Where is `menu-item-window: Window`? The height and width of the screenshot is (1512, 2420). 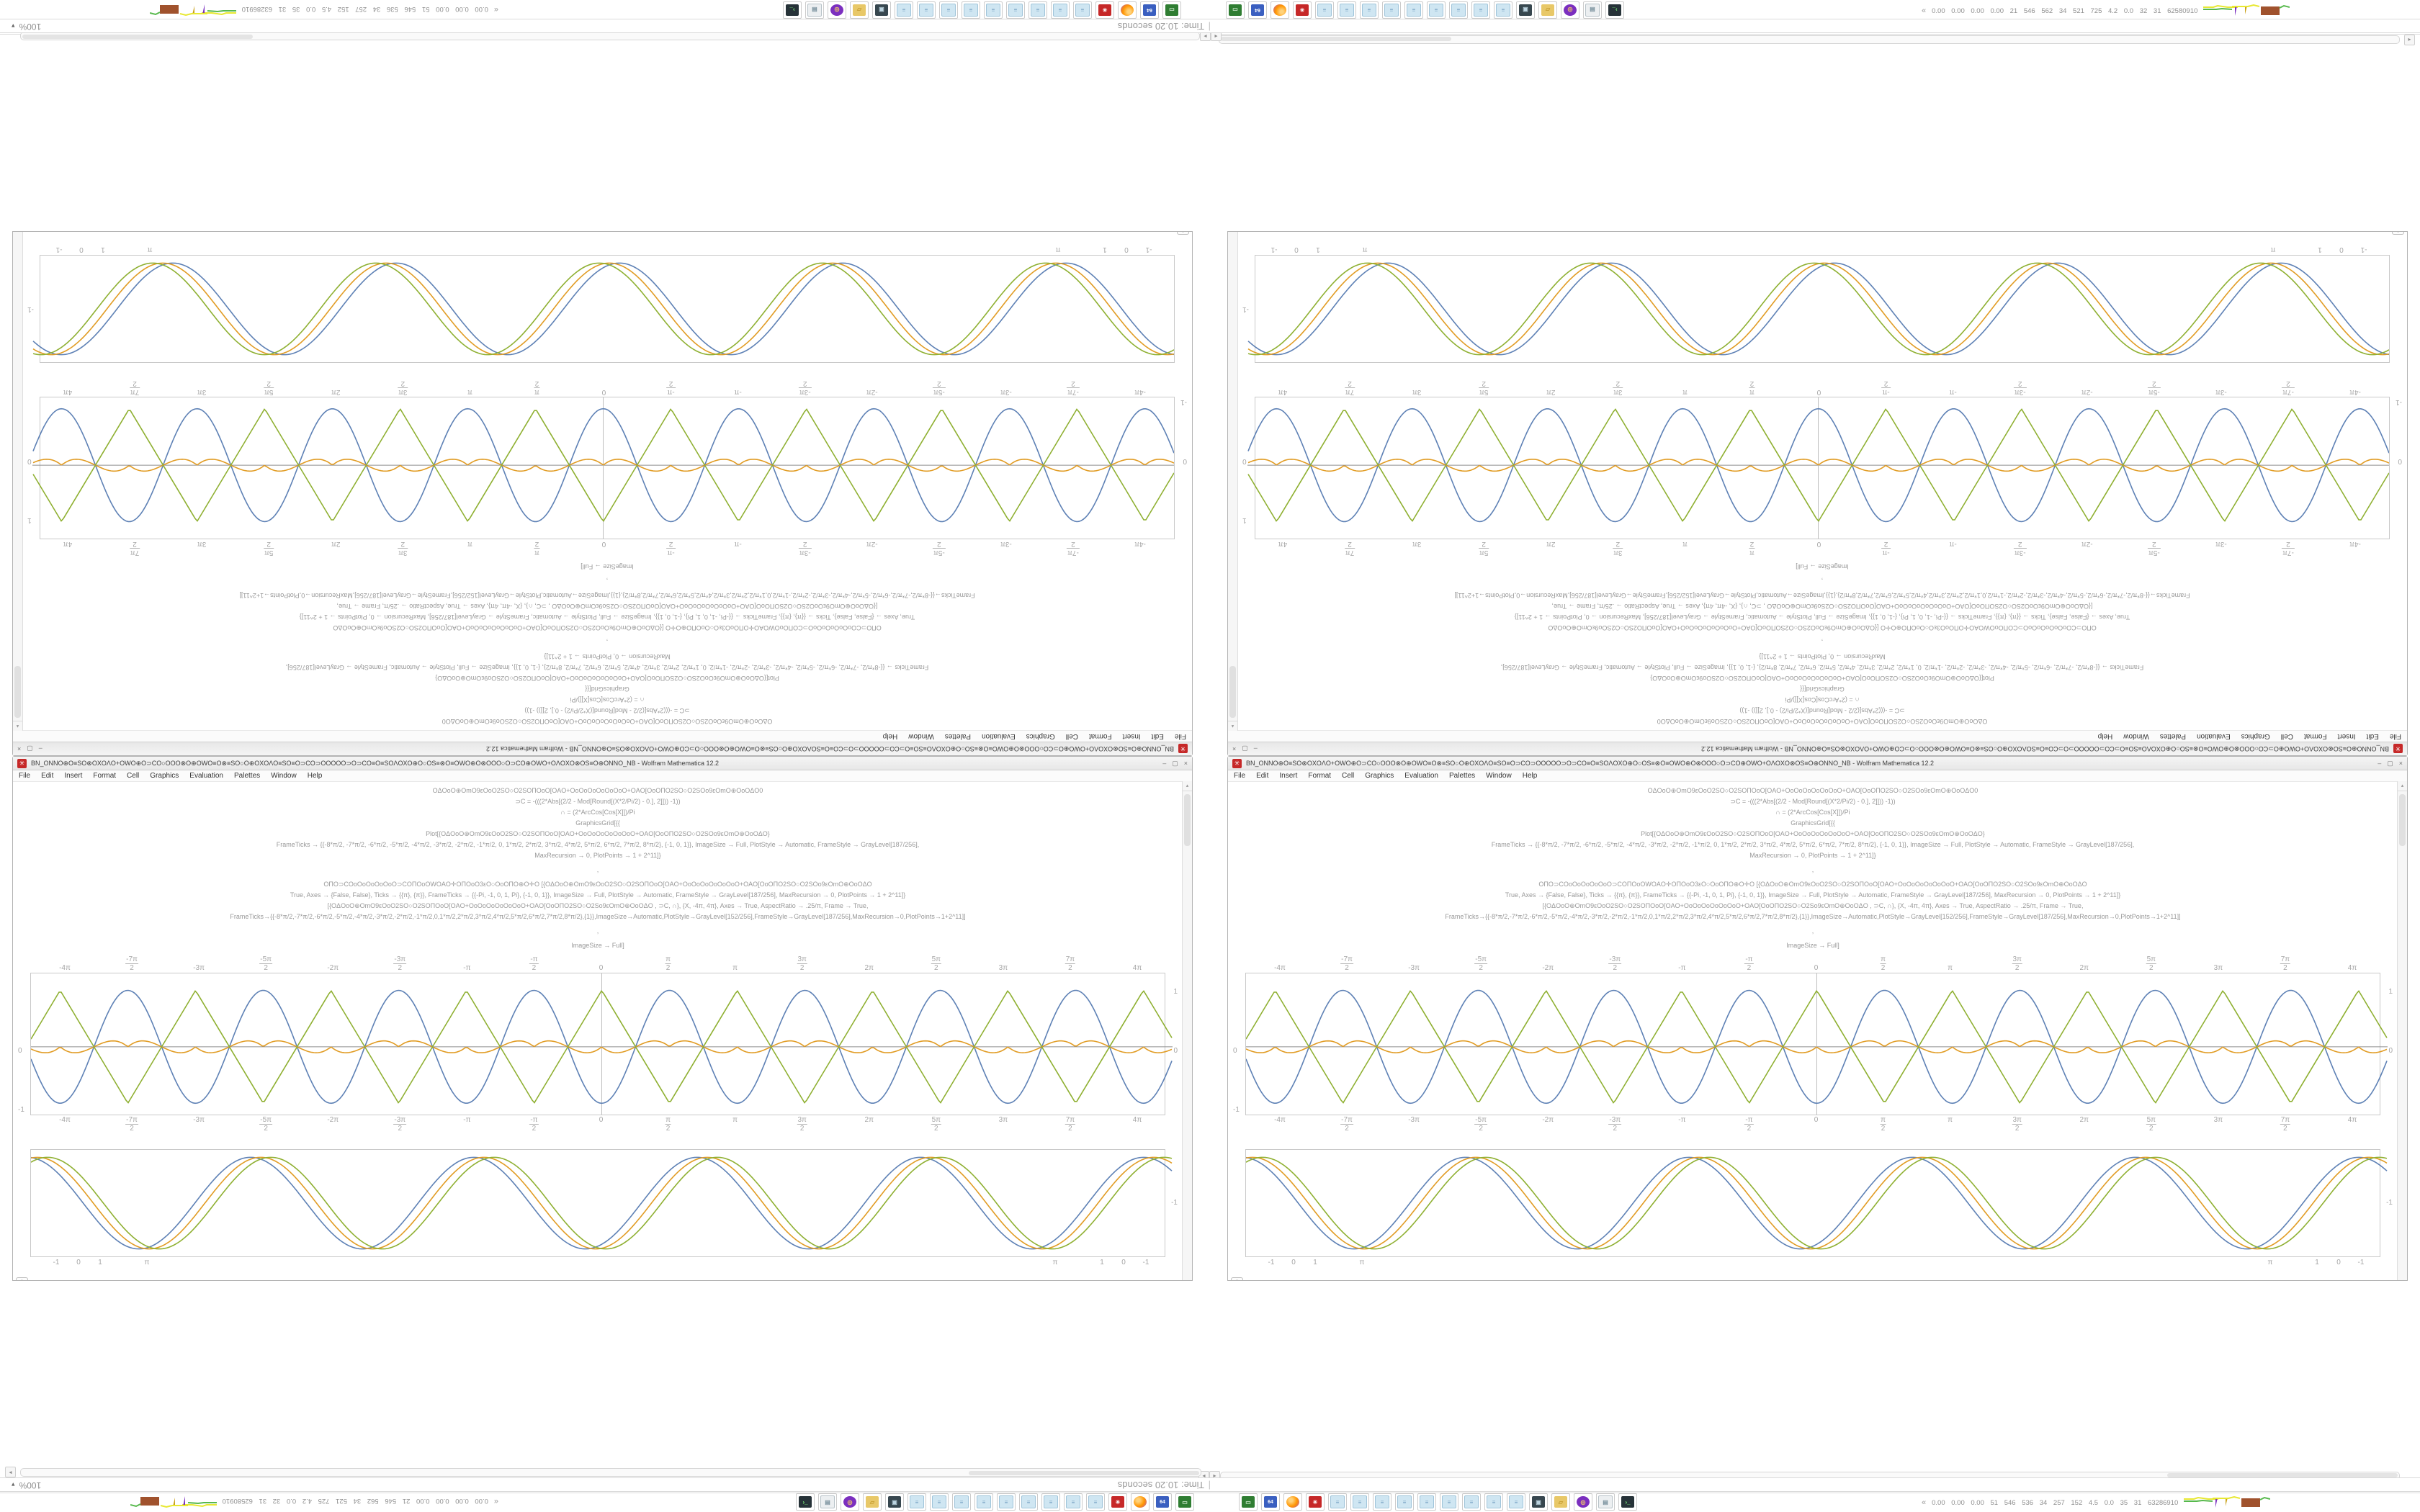
menu-item-window: Window is located at coordinates (1499, 776).